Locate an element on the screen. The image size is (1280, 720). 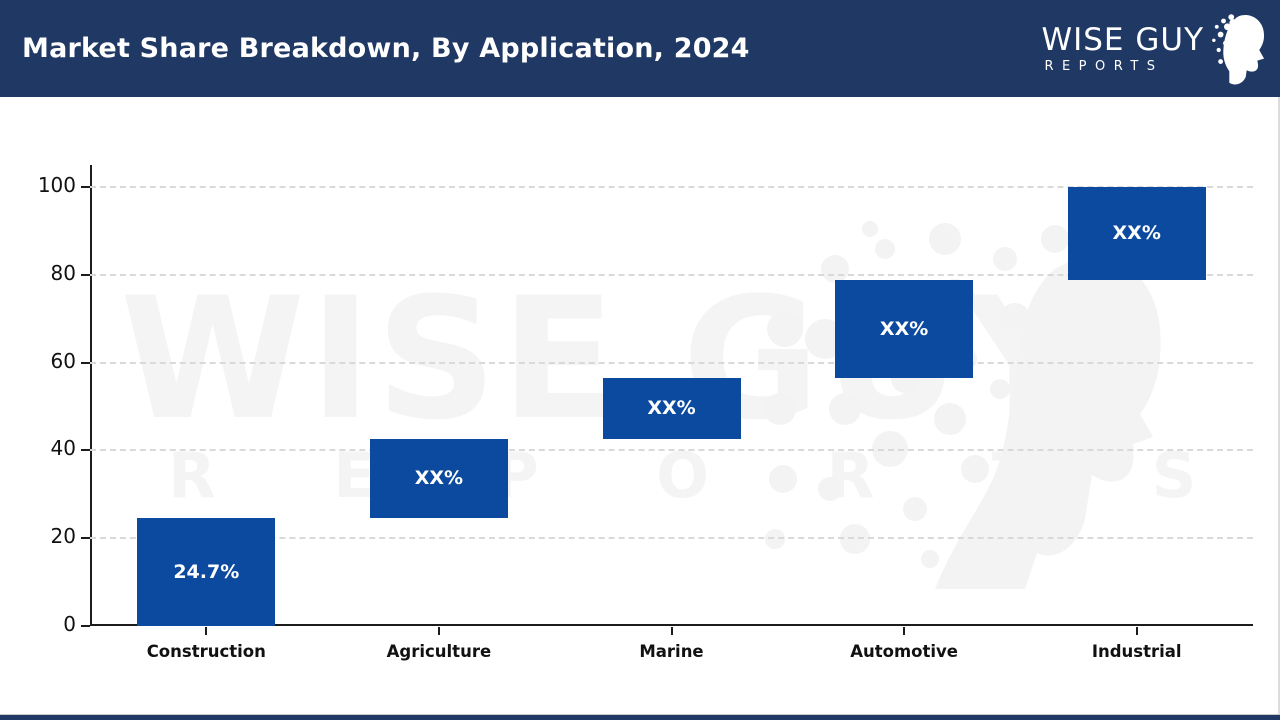
logo-subtitle: REPORTS is located at coordinates (1104, 66).